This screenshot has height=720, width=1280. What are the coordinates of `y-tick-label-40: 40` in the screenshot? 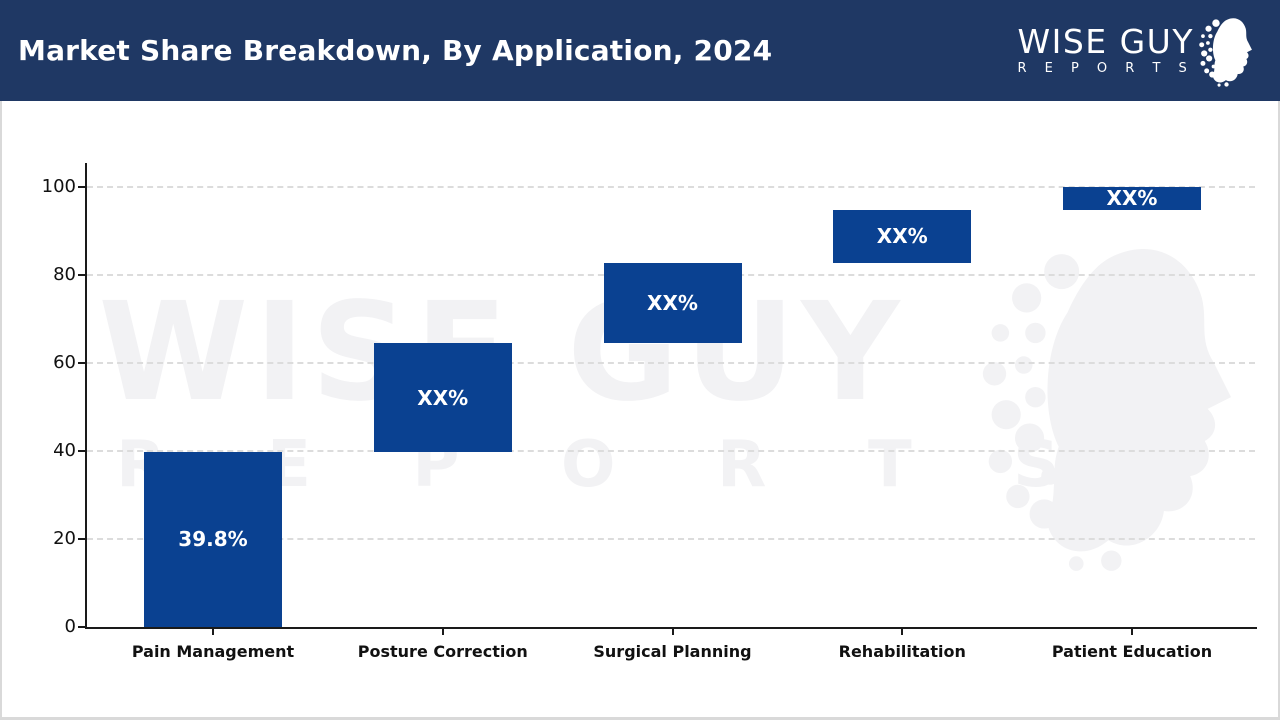 It's located at (64, 450).